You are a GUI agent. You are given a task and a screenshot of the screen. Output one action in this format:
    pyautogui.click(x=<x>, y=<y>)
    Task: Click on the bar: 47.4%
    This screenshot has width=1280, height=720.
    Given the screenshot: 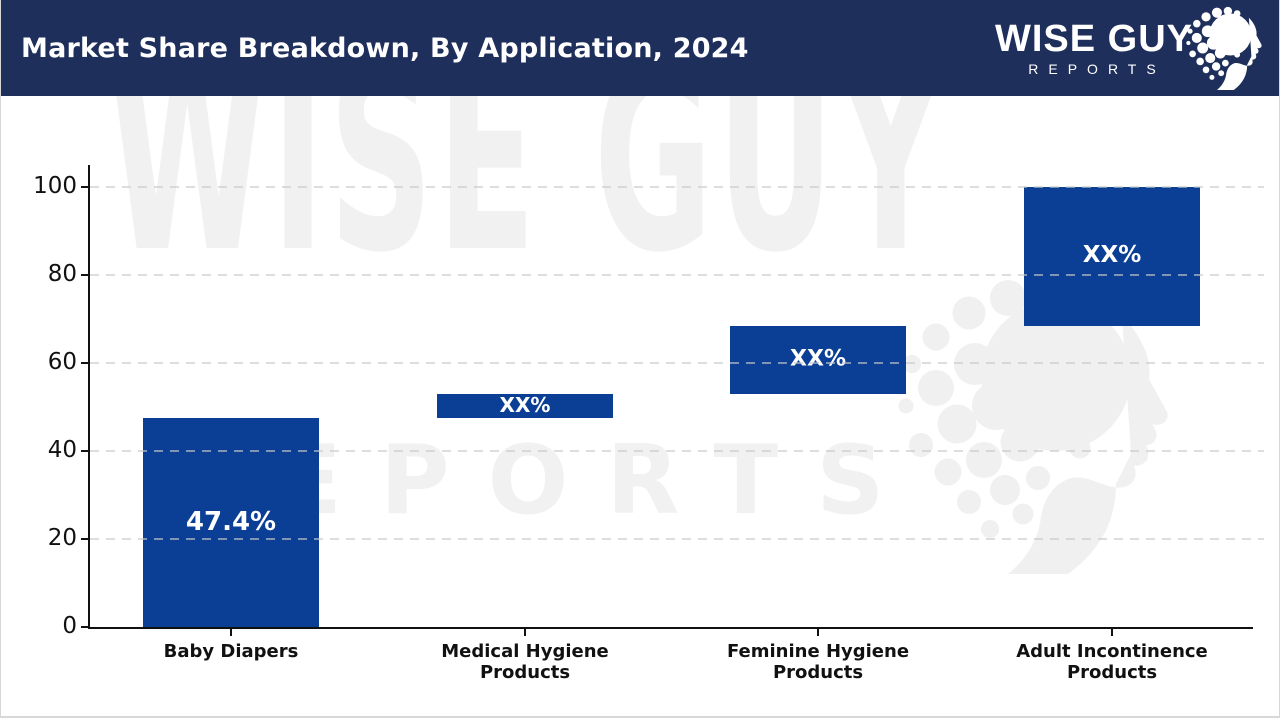 What is the action you would take?
    pyautogui.click(x=231, y=522)
    